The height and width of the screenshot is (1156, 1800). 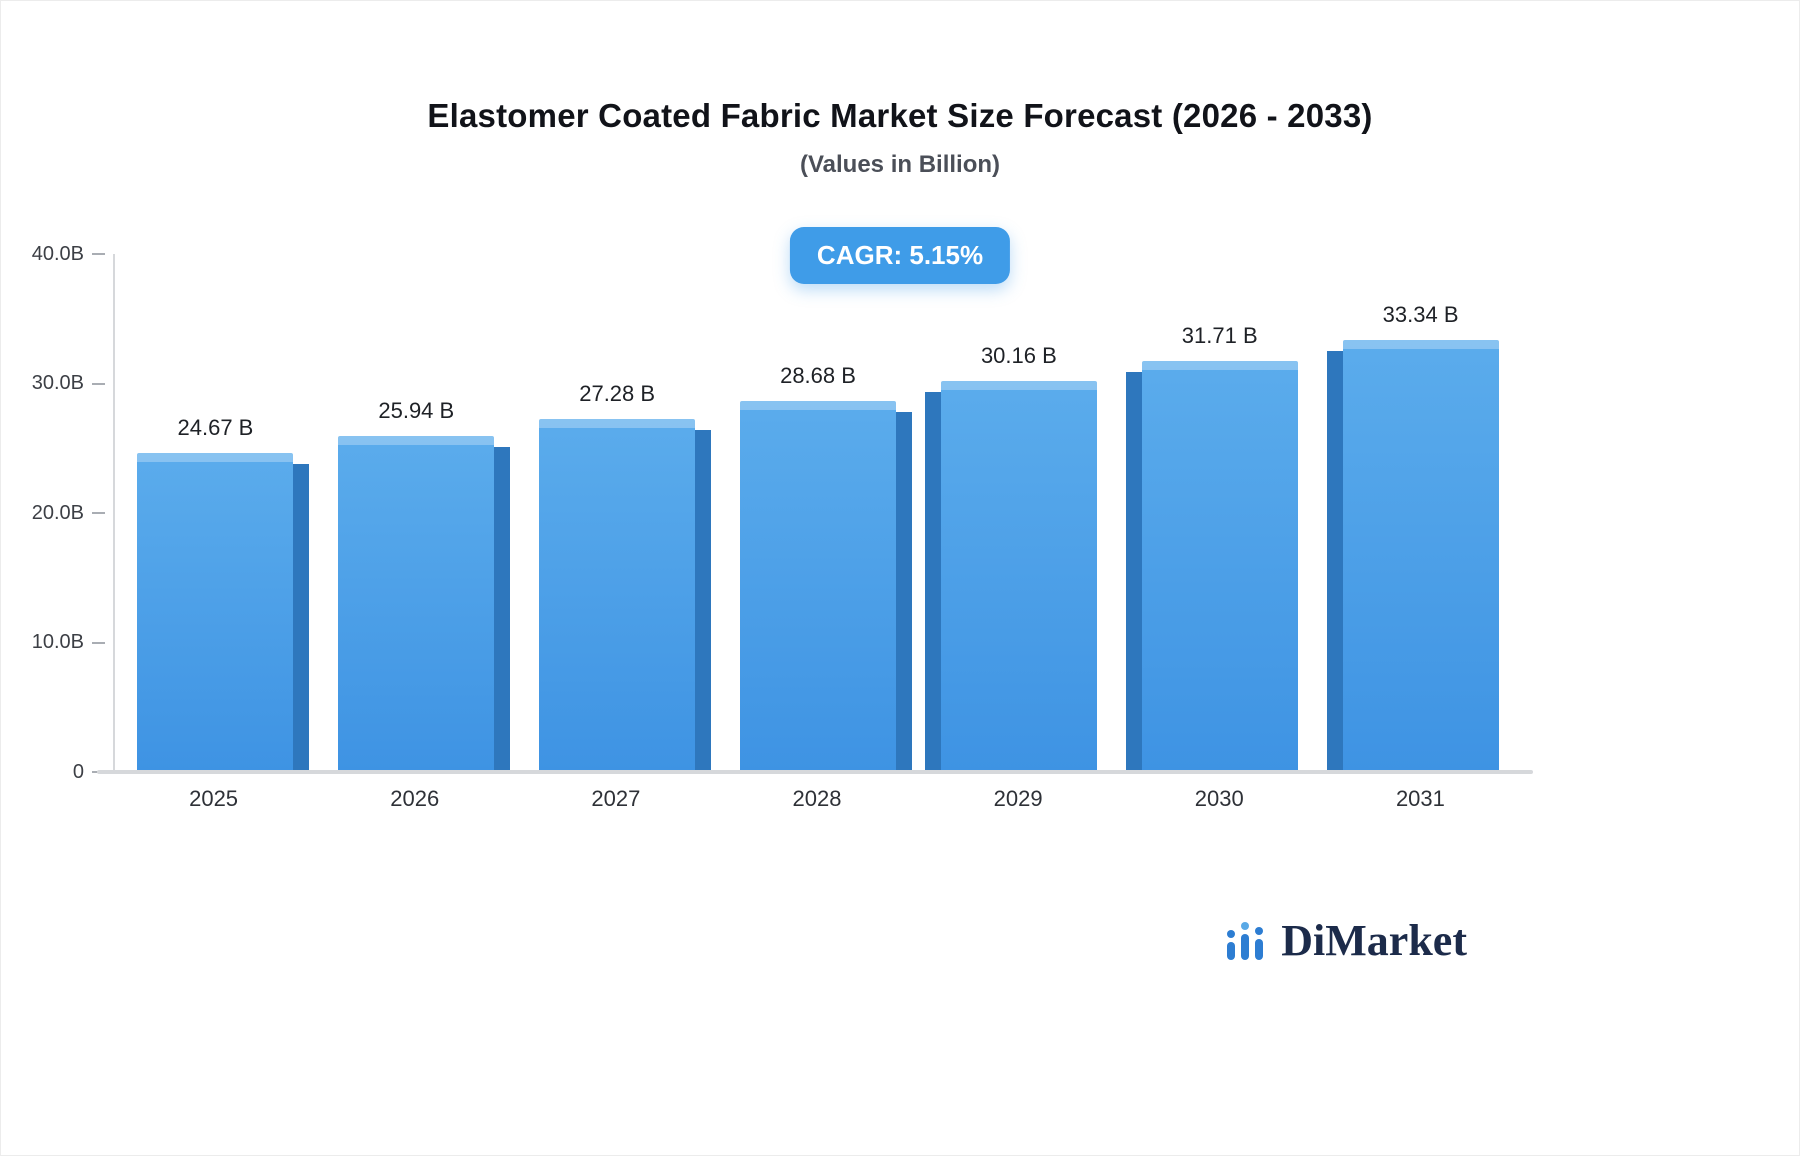 I want to click on bar-value-label: 33.34 B, so click(x=1420, y=315).